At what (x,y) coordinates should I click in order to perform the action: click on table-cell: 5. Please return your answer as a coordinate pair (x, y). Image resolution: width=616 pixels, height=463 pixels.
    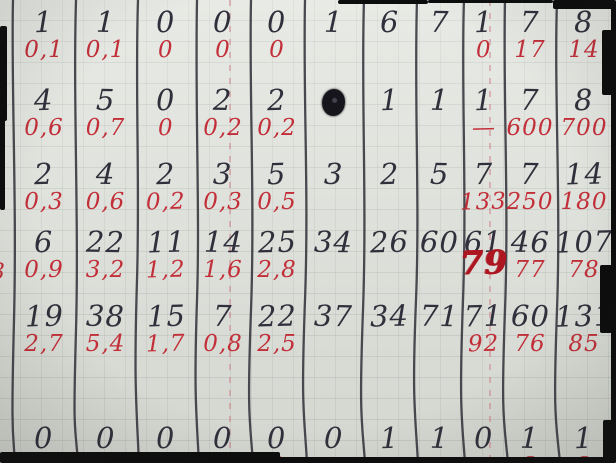
    Looking at the image, I should click on (439, 191).